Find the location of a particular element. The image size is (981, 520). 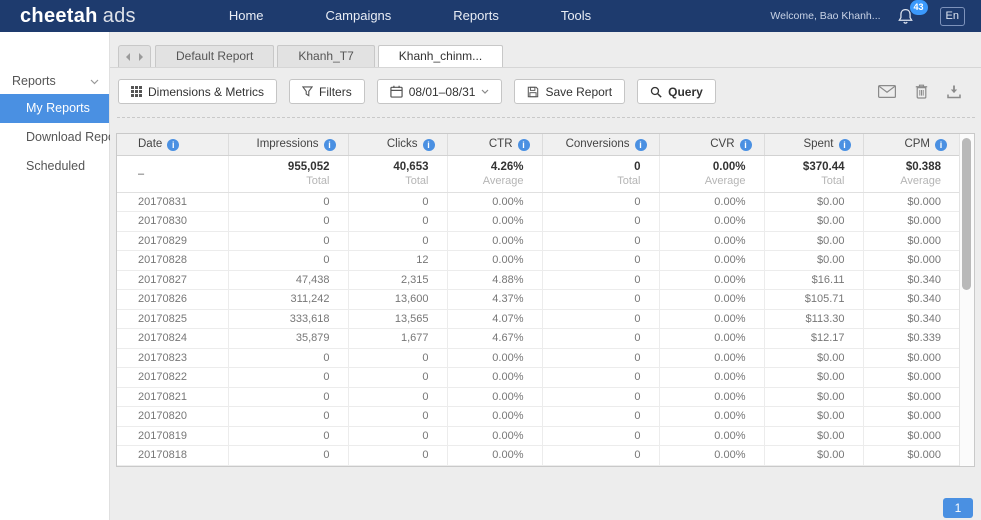

query-button: Query is located at coordinates (676, 91).